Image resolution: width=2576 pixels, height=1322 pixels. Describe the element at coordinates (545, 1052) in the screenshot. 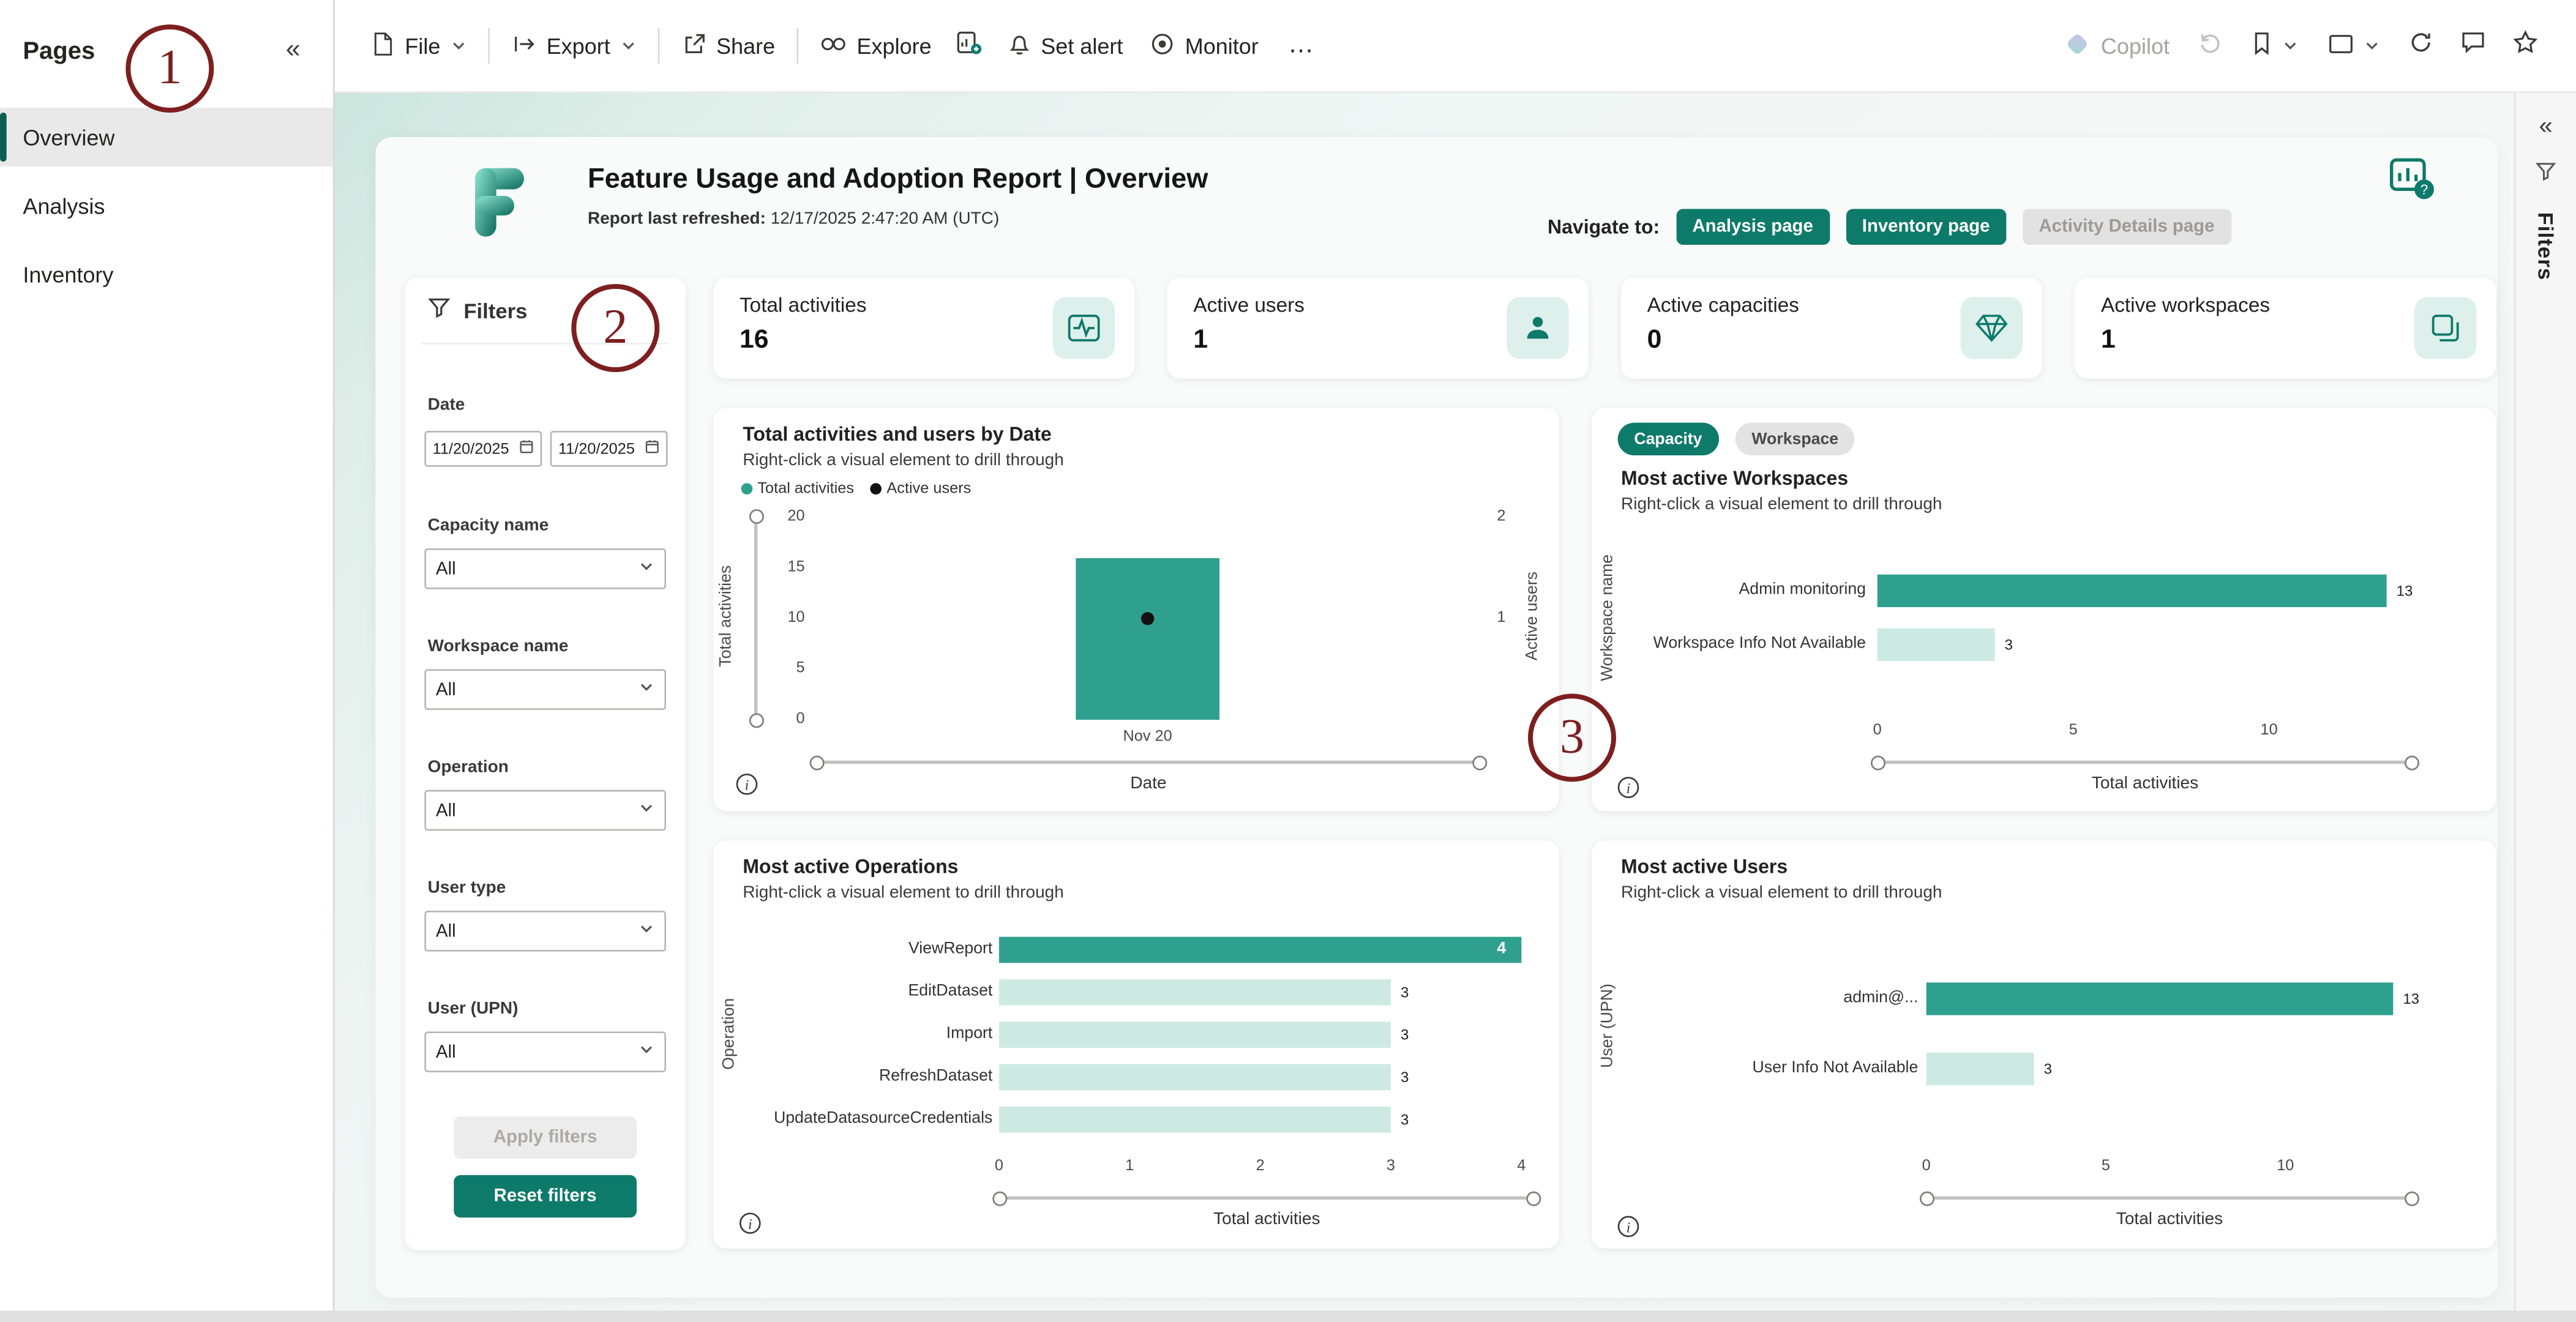

I see `upn-filter-select: All` at that location.